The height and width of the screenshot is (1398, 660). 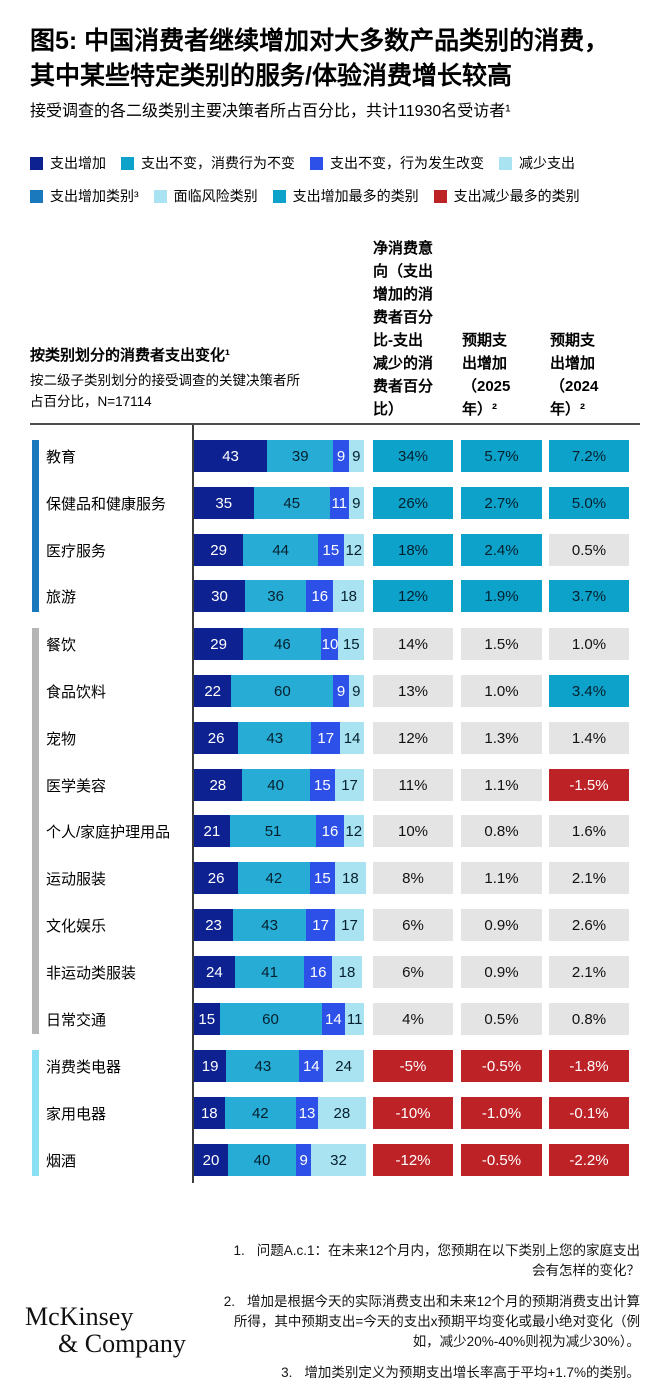 I want to click on bar-segment: 39, so click(x=300, y=456).